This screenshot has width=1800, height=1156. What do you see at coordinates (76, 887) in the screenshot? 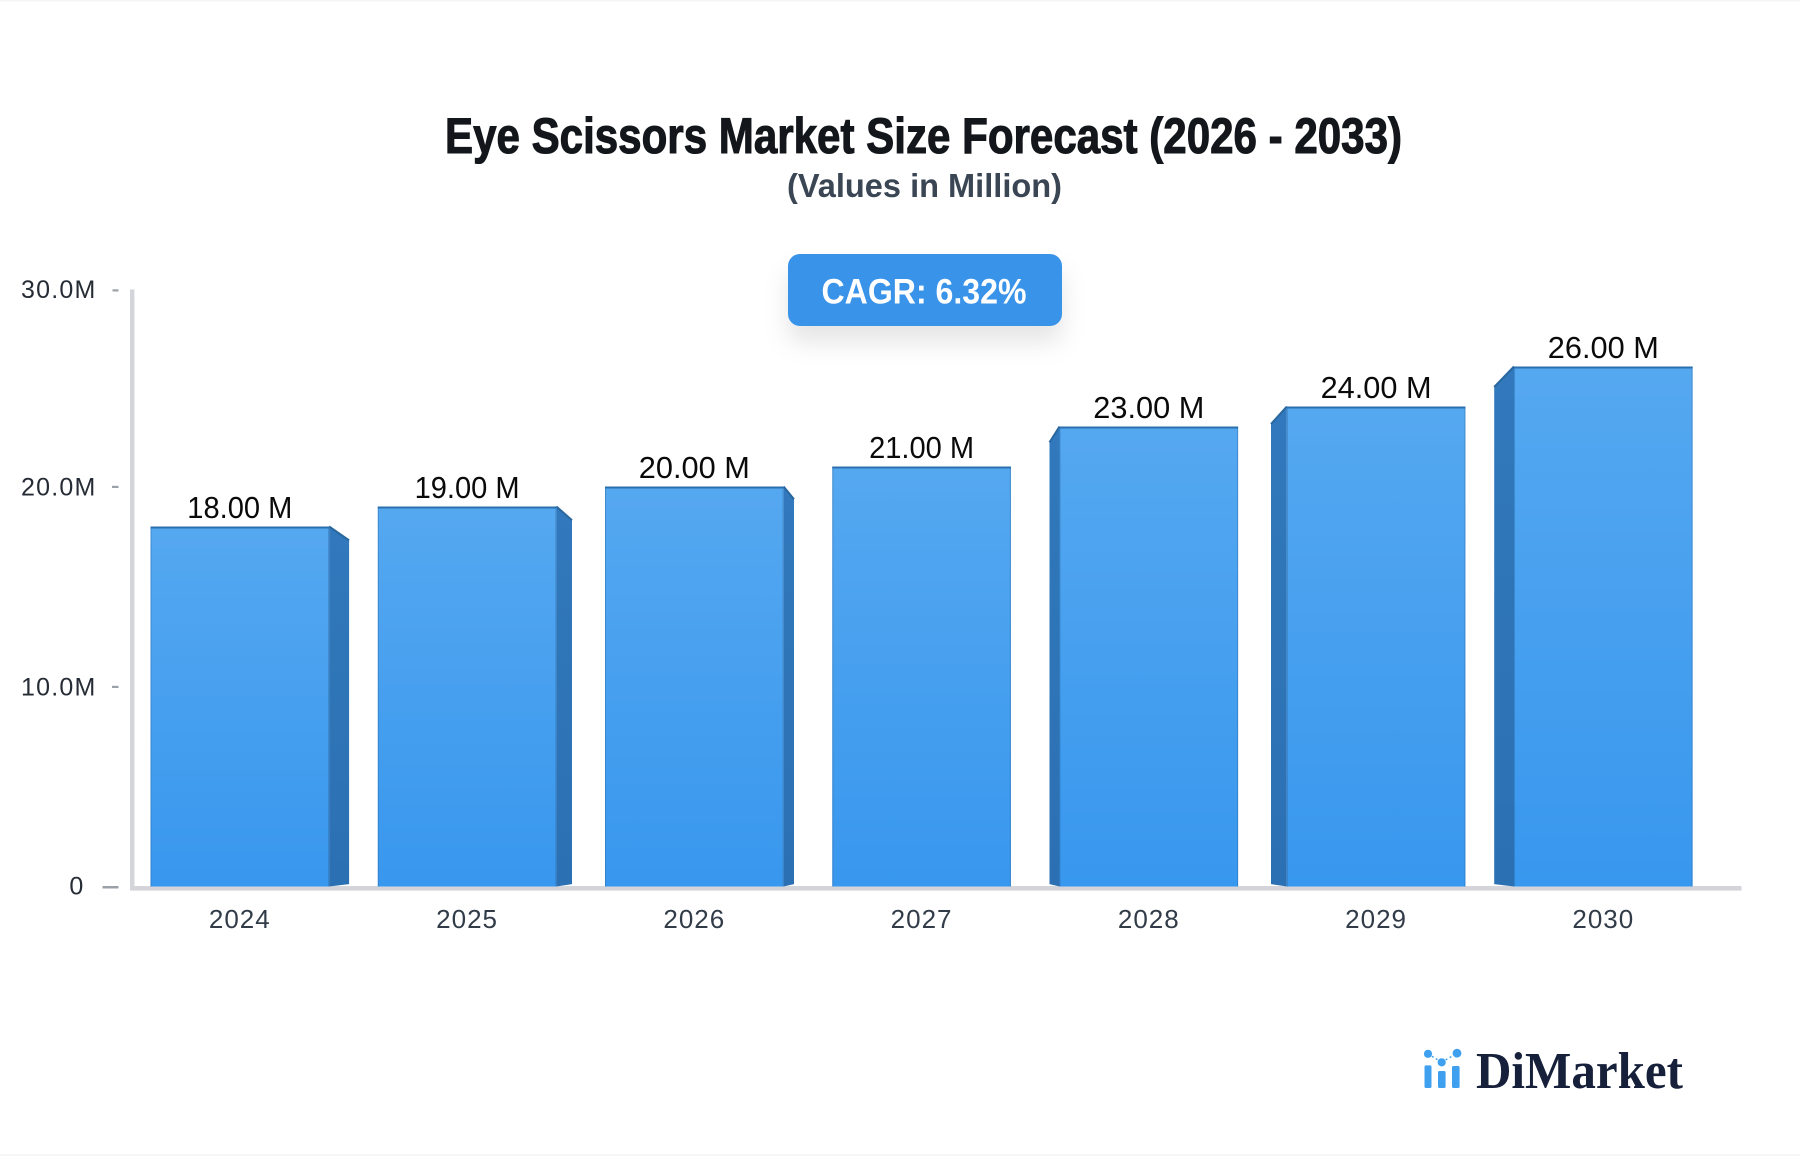
I see `svg-text: 0` at bounding box center [76, 887].